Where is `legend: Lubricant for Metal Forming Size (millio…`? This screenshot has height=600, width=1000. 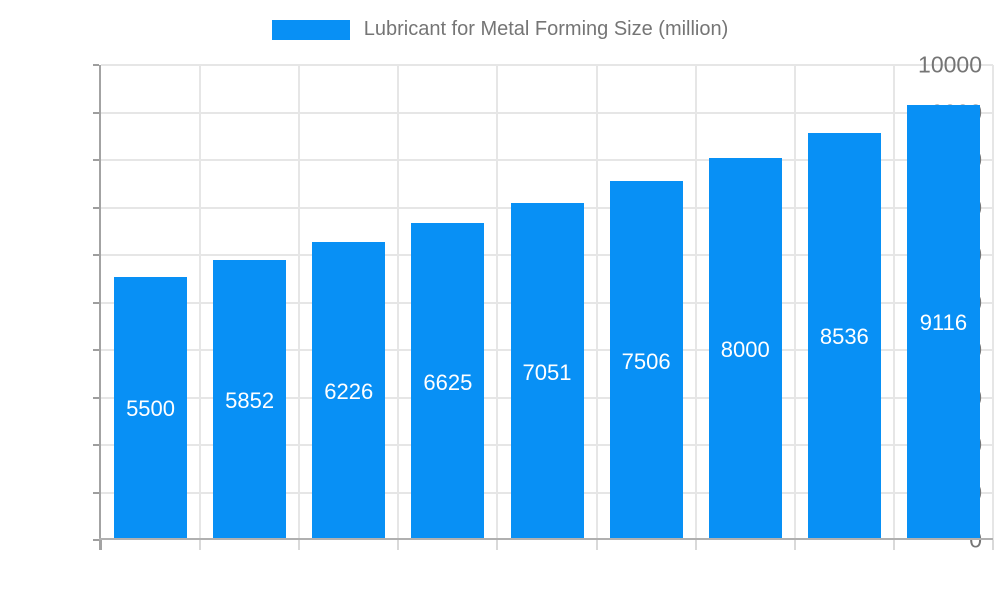
legend: Lubricant for Metal Forming Size (millio… is located at coordinates (500, 29).